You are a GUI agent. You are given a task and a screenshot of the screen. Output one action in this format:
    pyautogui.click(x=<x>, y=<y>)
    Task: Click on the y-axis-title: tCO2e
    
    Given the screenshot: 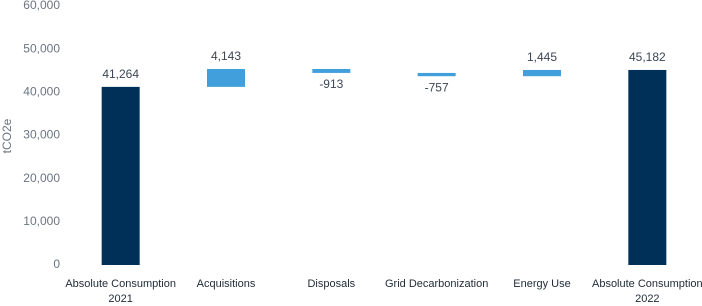 What is the action you would take?
    pyautogui.click(x=7, y=135)
    